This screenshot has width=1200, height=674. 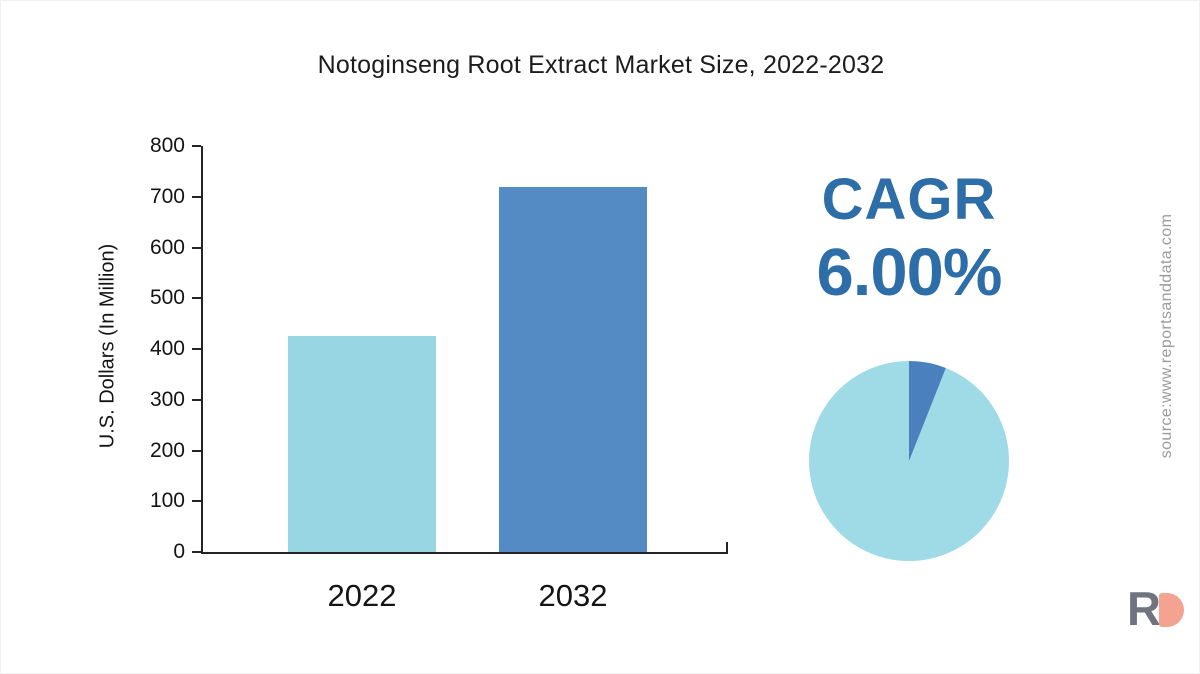 What do you see at coordinates (362, 444) in the screenshot?
I see `bar-2022` at bounding box center [362, 444].